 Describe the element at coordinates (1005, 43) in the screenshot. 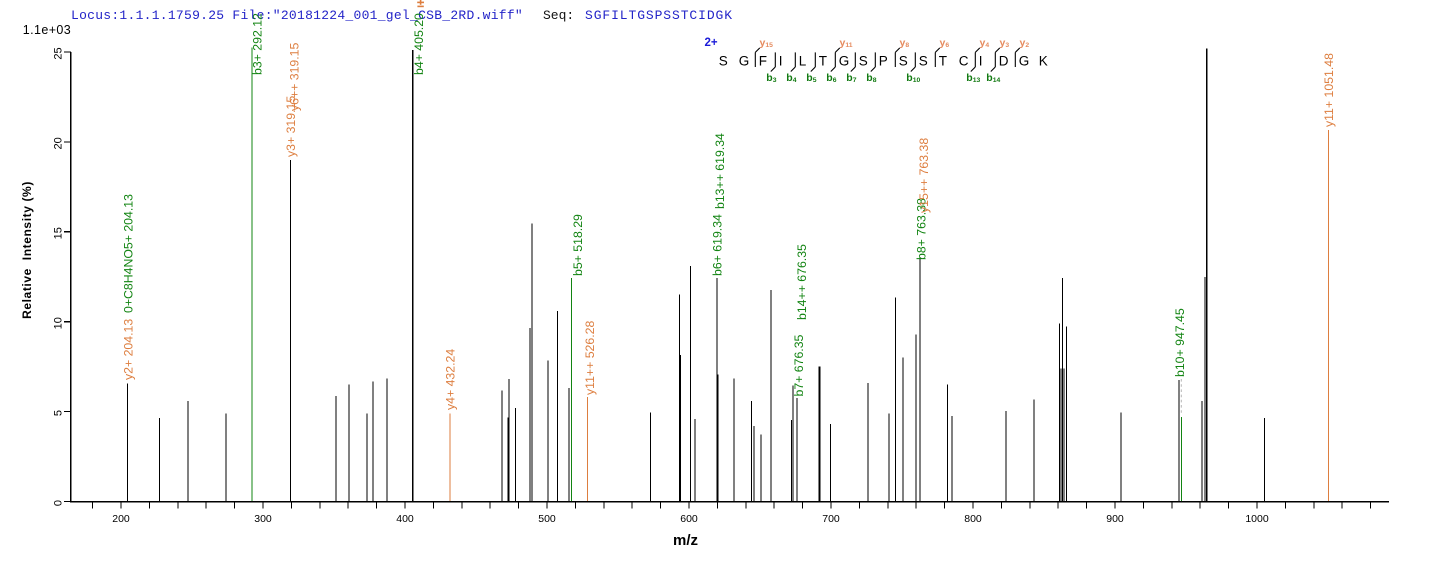

I see `svg-text: y3` at that location.